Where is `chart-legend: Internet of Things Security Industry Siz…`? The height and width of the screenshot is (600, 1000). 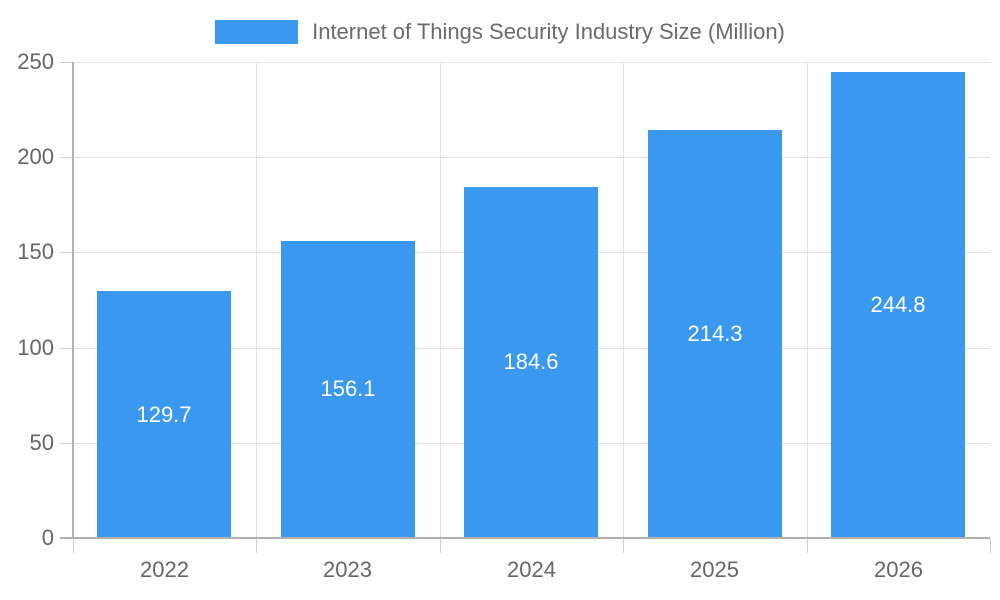
chart-legend: Internet of Things Security Industry Siz… is located at coordinates (500, 31).